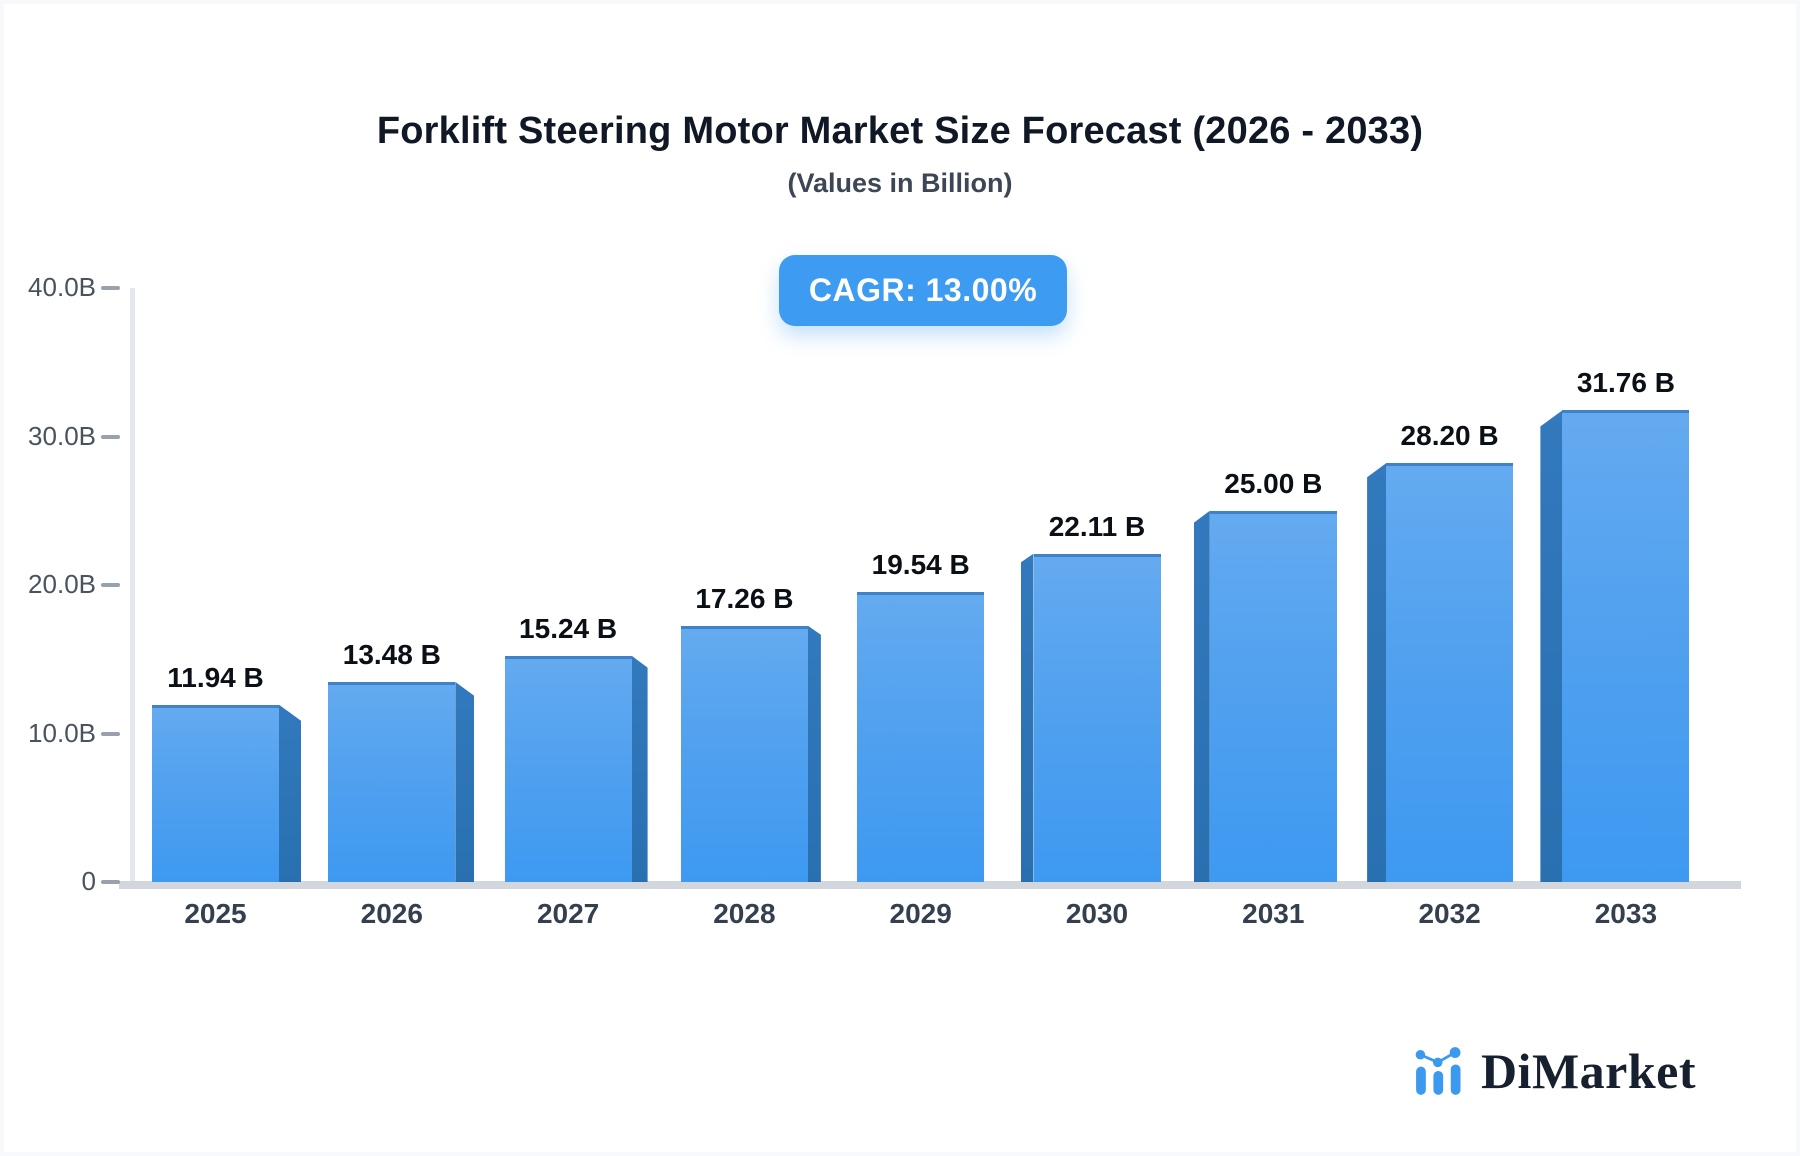 This screenshot has width=1800, height=1156. Describe the element at coordinates (1626, 646) in the screenshot. I see `bar-2033` at that location.